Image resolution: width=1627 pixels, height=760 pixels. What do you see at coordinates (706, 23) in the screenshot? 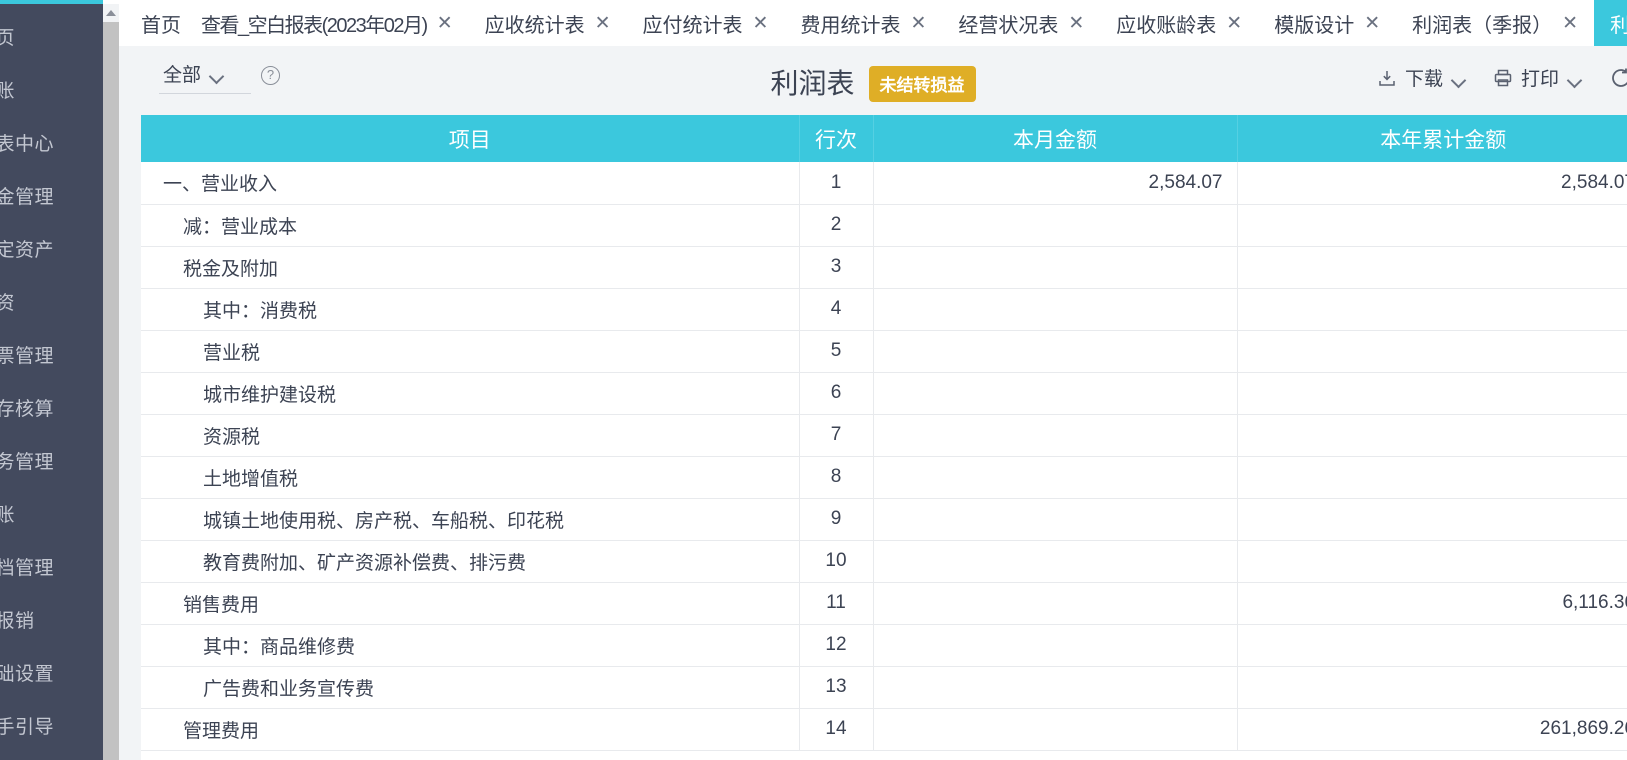
I see `tab-payable-statistics: 应付统计表 ✕` at bounding box center [706, 23].